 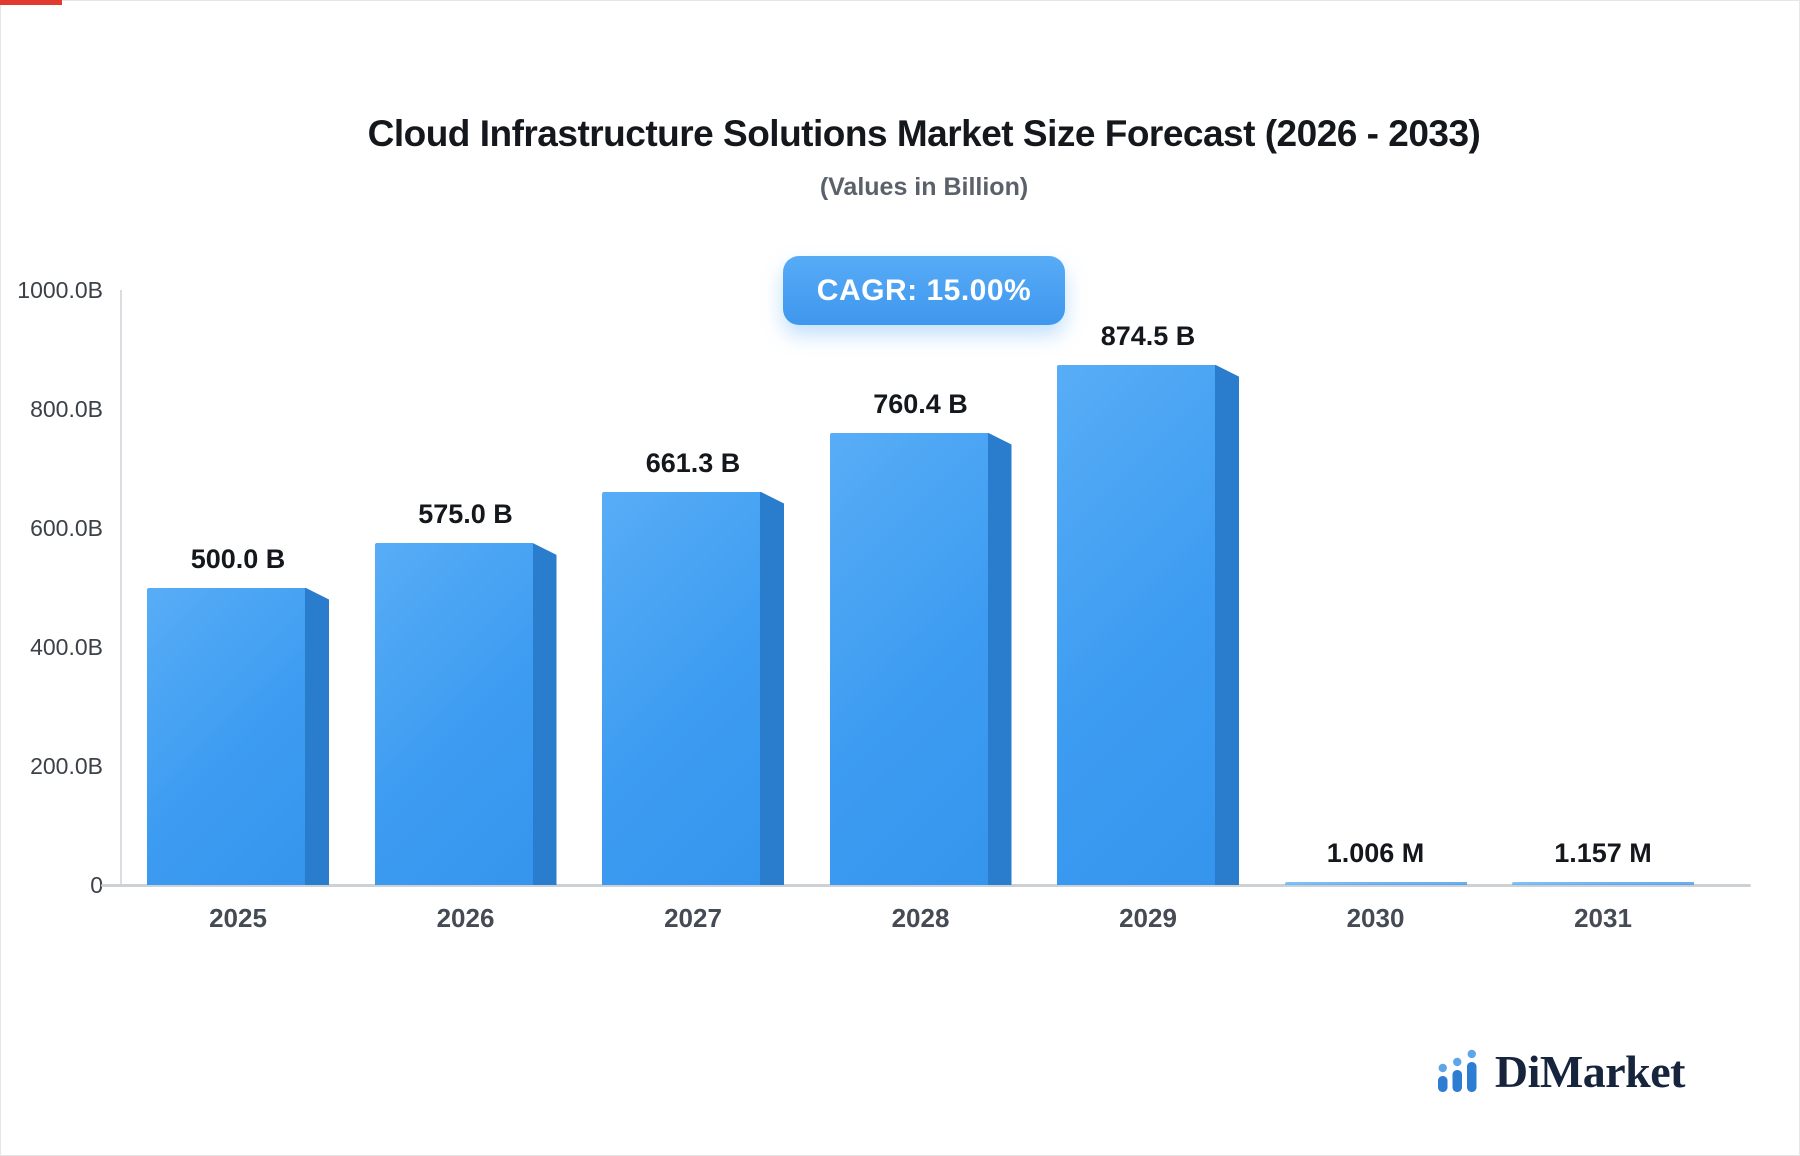 I want to click on bar-value-label: 760.4 B, so click(x=920, y=403).